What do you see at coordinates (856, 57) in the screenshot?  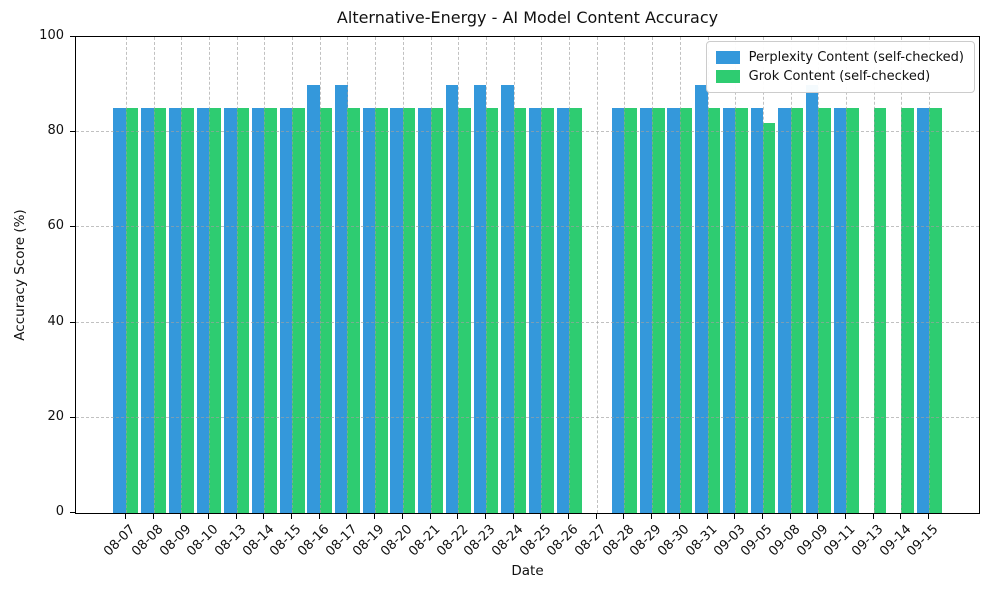 I see `legend-label: Perplexity Content (self-checked)` at bounding box center [856, 57].